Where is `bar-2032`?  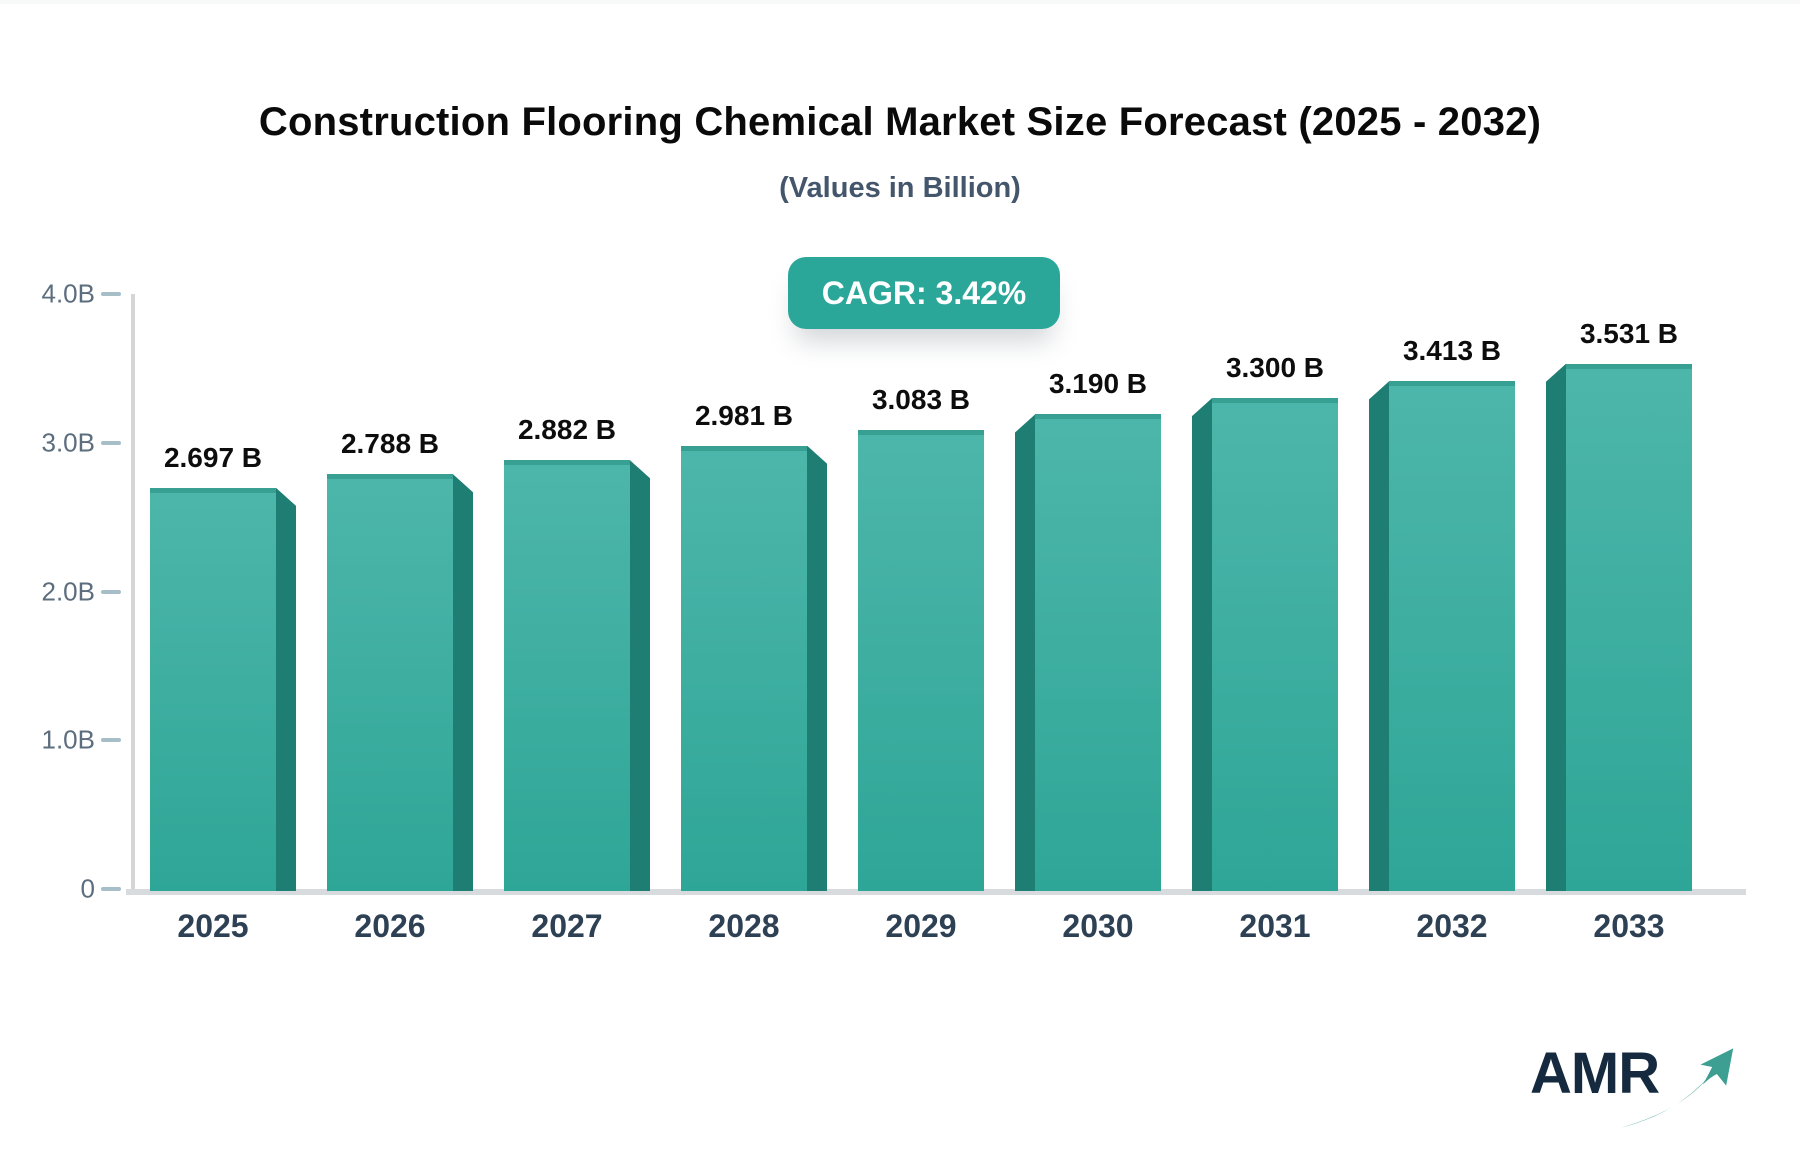
bar-2032 is located at coordinates (1452, 636).